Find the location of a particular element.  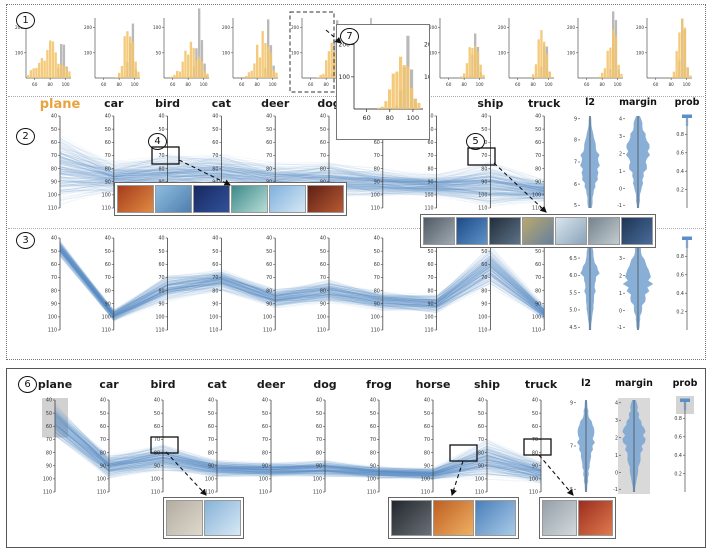

axis-pcp-brushed-6-horse: 40 50 60 70 80 90 100 110 is located at coordinates (427, 447).